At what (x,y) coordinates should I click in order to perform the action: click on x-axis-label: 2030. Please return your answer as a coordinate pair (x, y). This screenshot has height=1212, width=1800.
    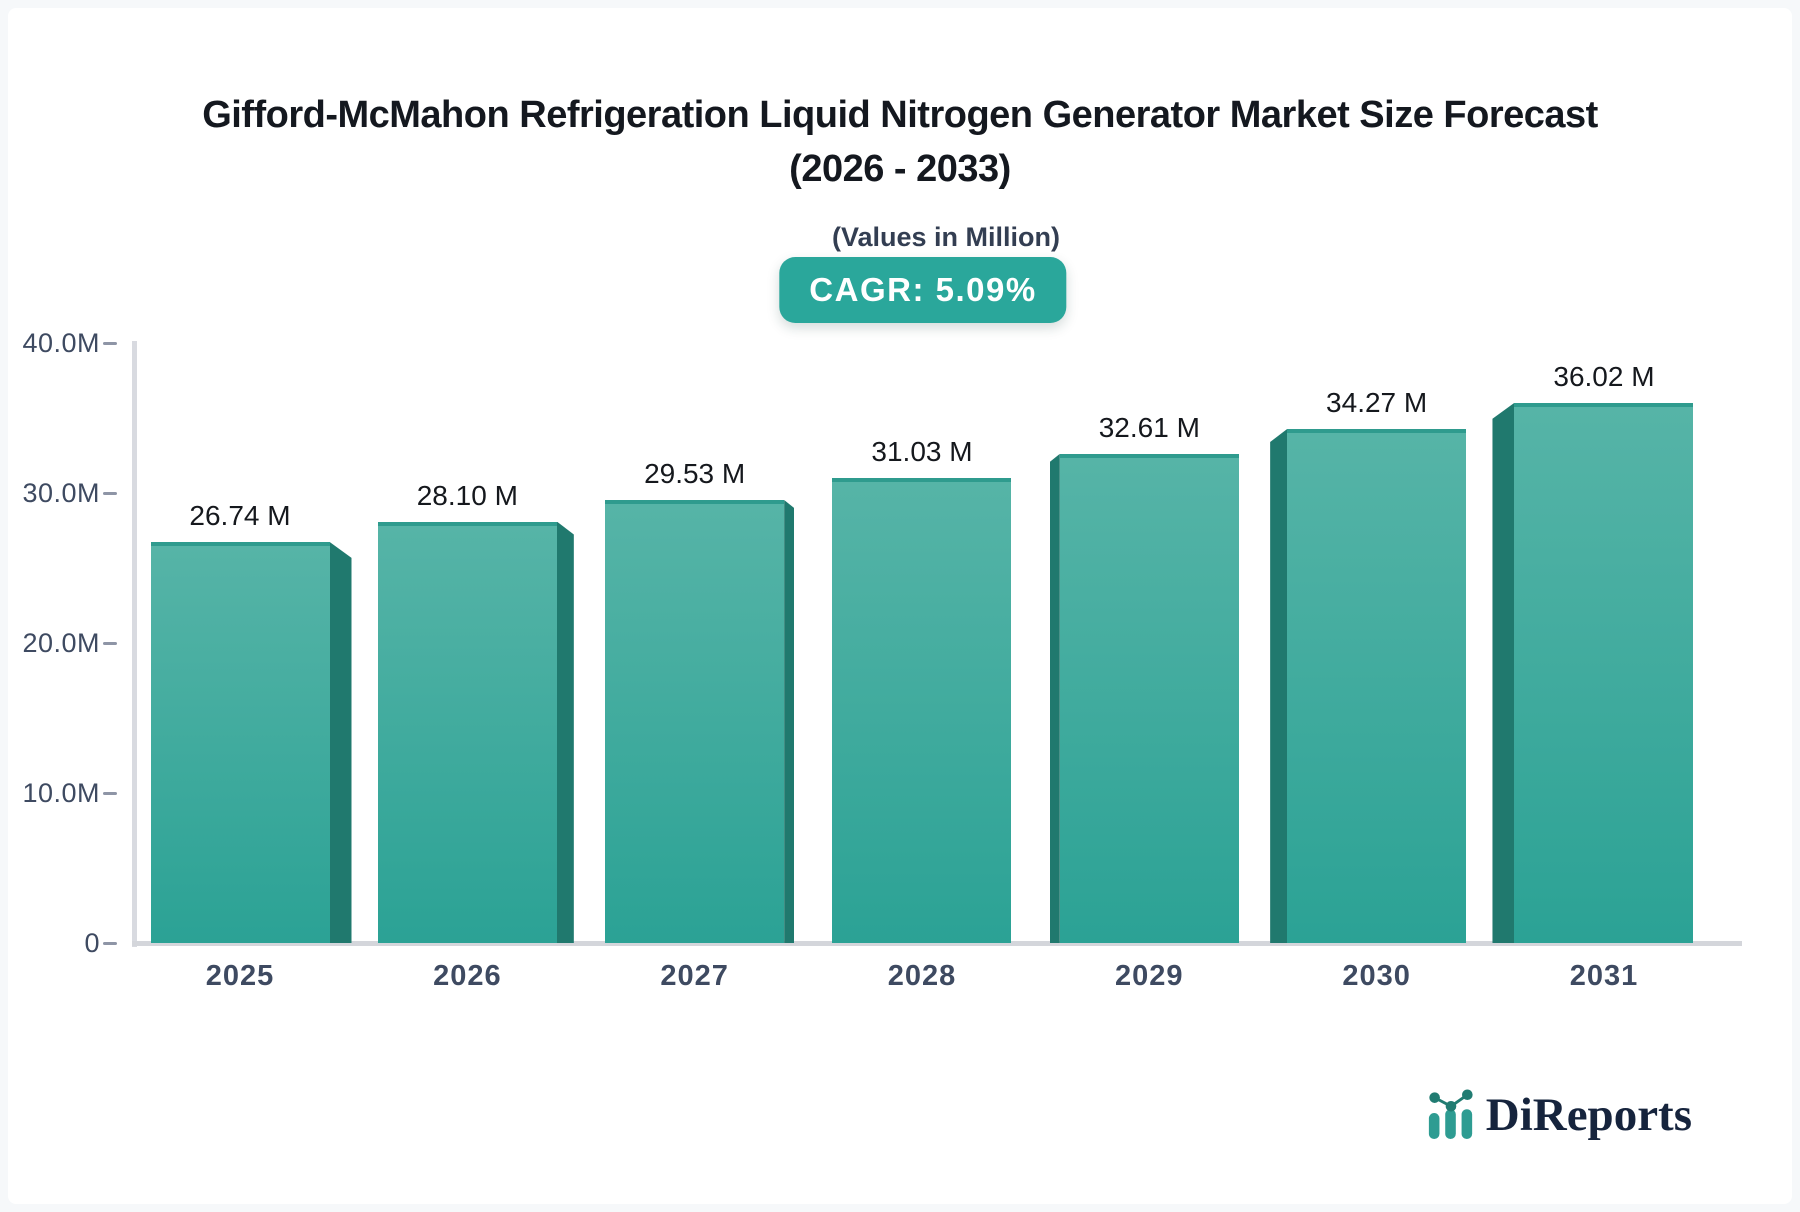
    Looking at the image, I should click on (1376, 976).